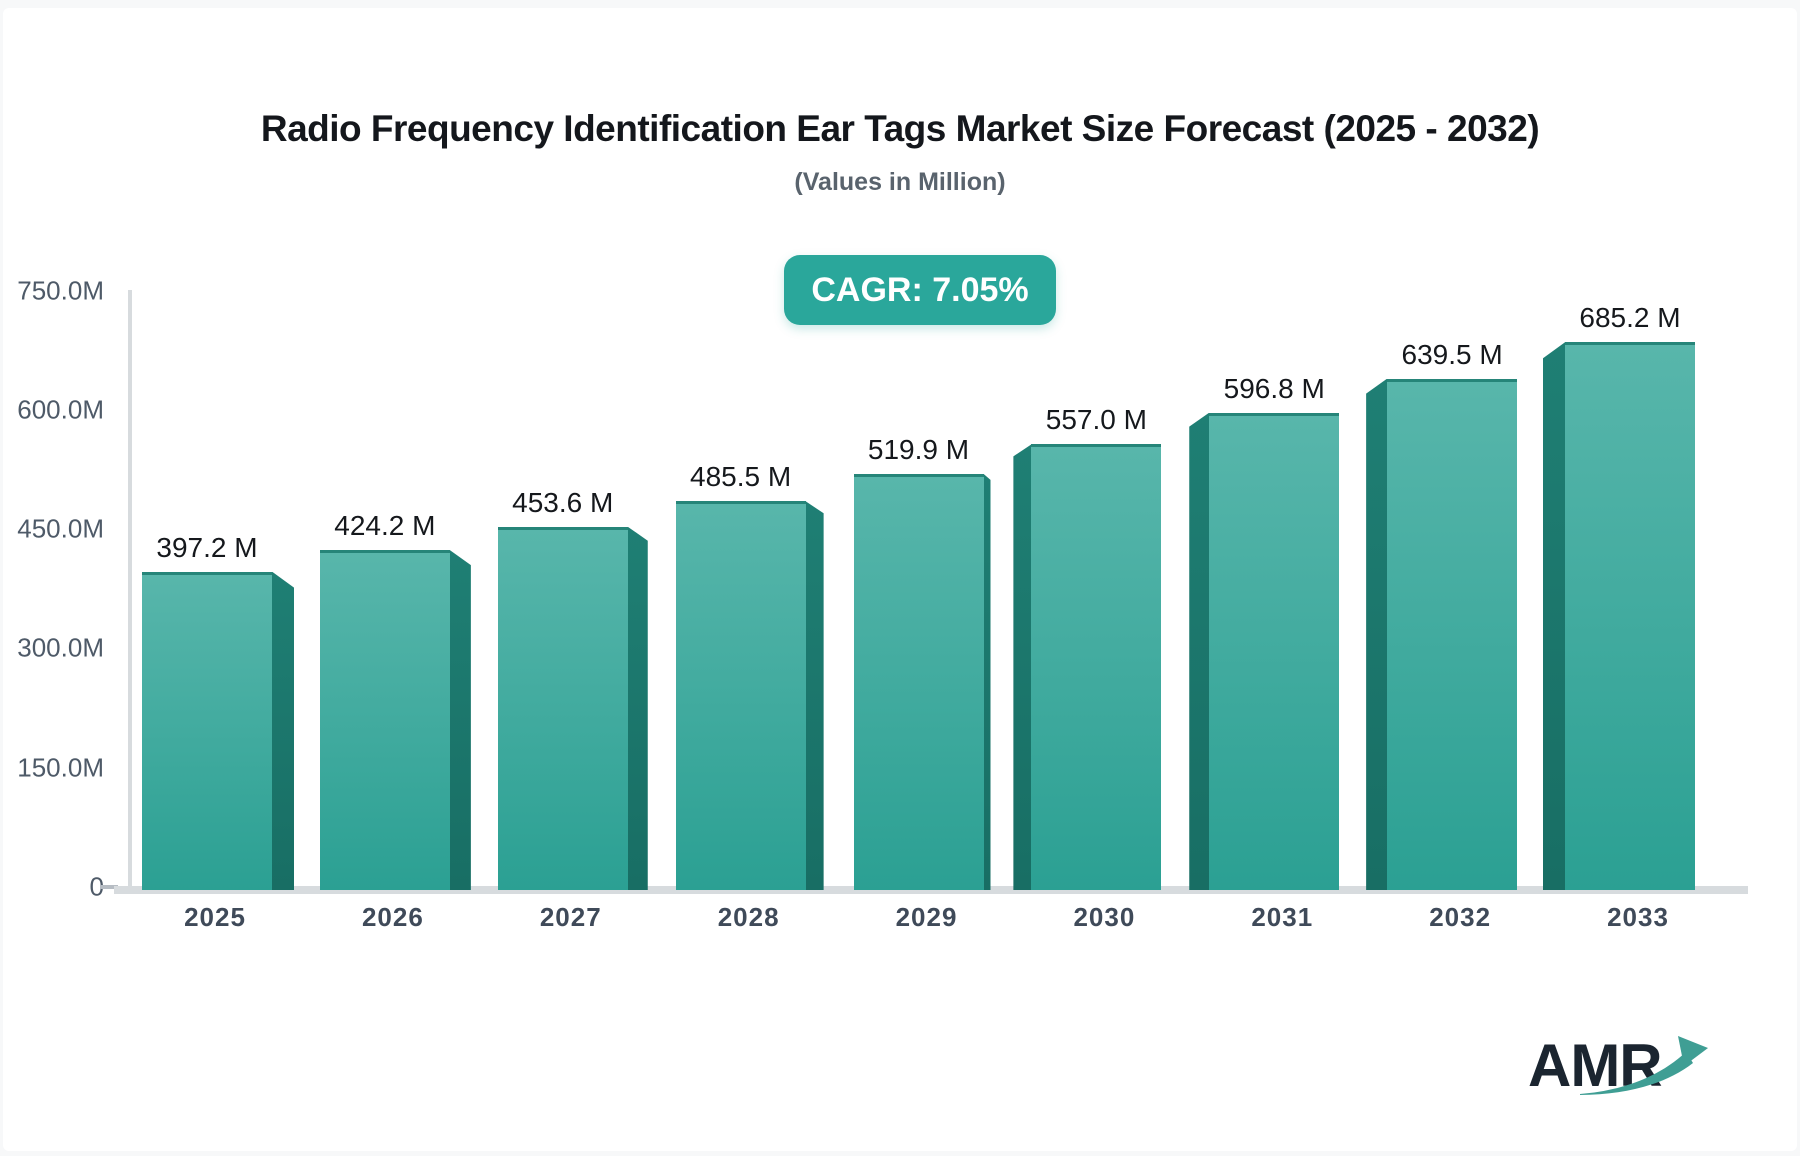 The width and height of the screenshot is (1800, 1156). What do you see at coordinates (60, 409) in the screenshot?
I see `y-tick-label: 600.0M` at bounding box center [60, 409].